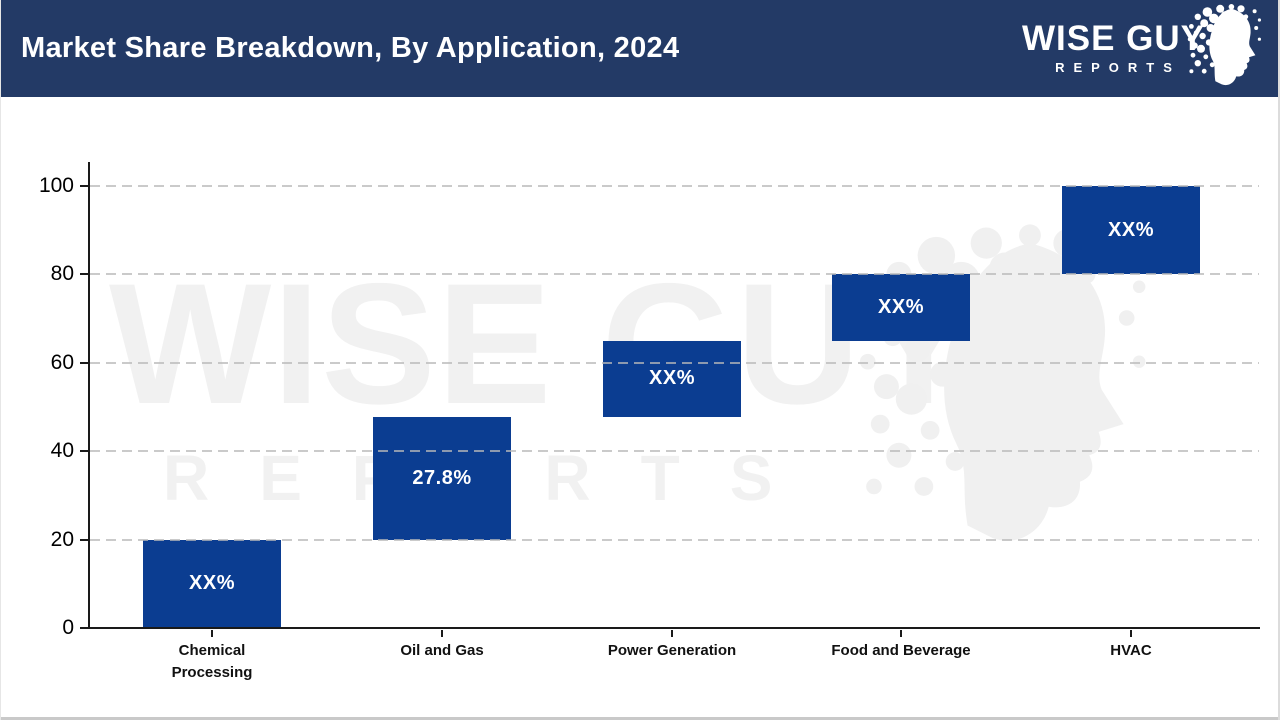 The image size is (1280, 720). I want to click on bar-oil-and-gas: 27.8%, so click(442, 478).